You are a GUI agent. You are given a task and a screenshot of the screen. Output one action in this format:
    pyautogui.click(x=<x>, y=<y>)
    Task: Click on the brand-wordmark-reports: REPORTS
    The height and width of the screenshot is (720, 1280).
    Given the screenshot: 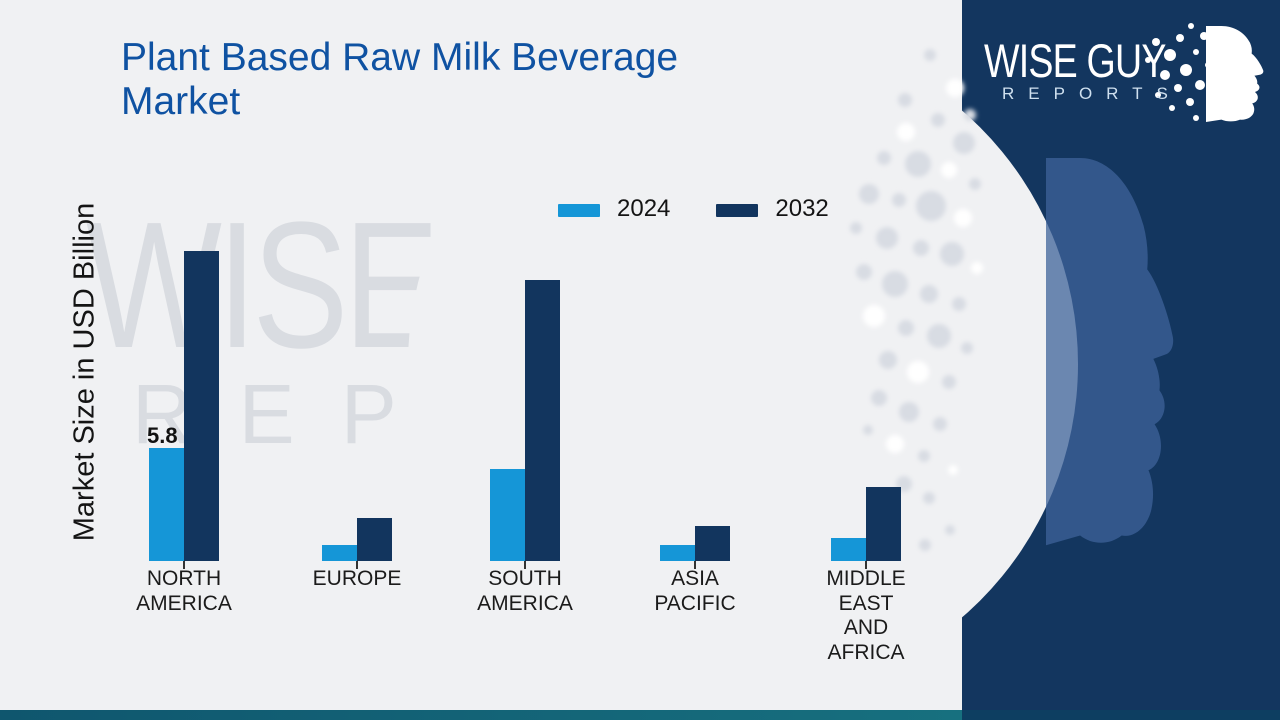 What is the action you would take?
    pyautogui.click(x=1092, y=93)
    